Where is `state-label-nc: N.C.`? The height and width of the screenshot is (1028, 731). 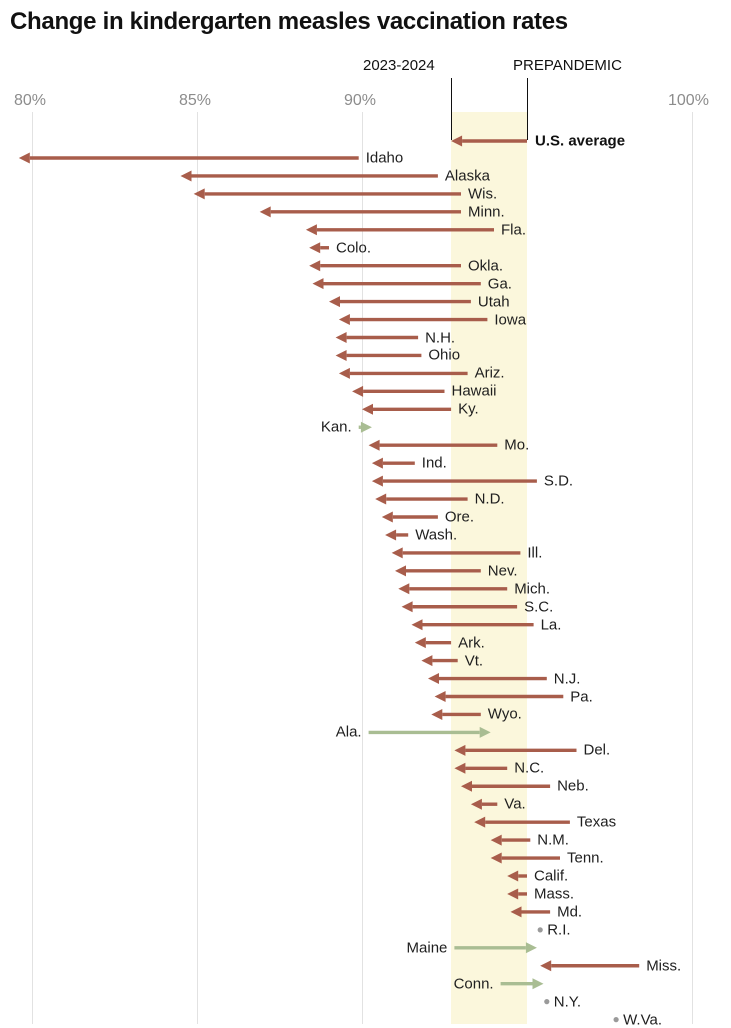
state-label-nc: N.C. is located at coordinates (529, 768).